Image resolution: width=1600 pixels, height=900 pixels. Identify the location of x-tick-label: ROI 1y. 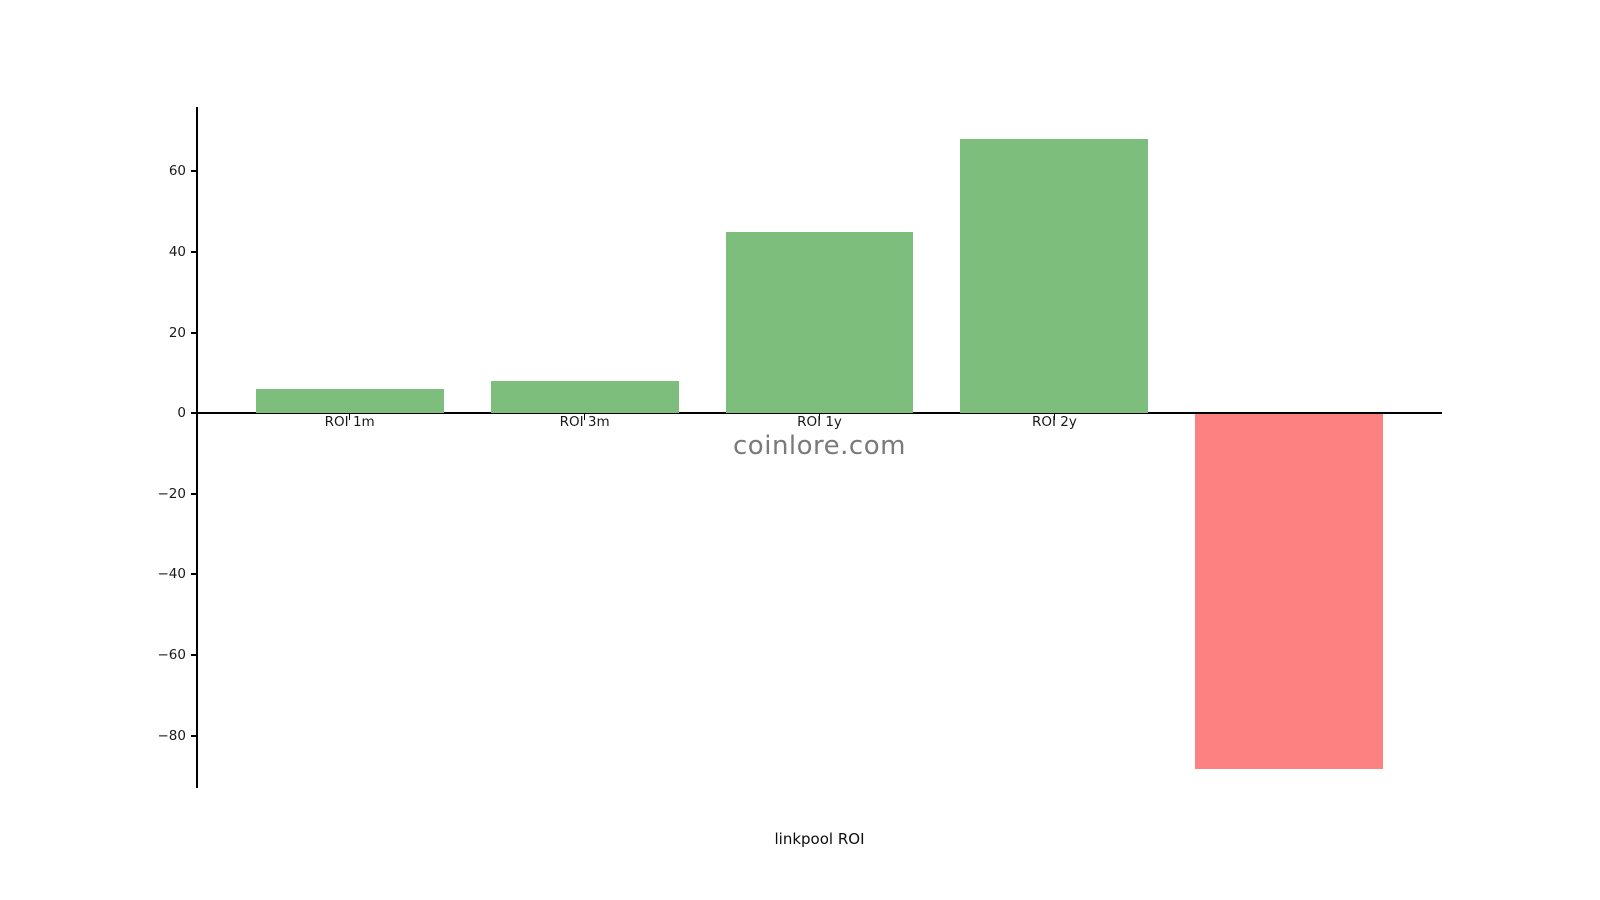
(819, 422).